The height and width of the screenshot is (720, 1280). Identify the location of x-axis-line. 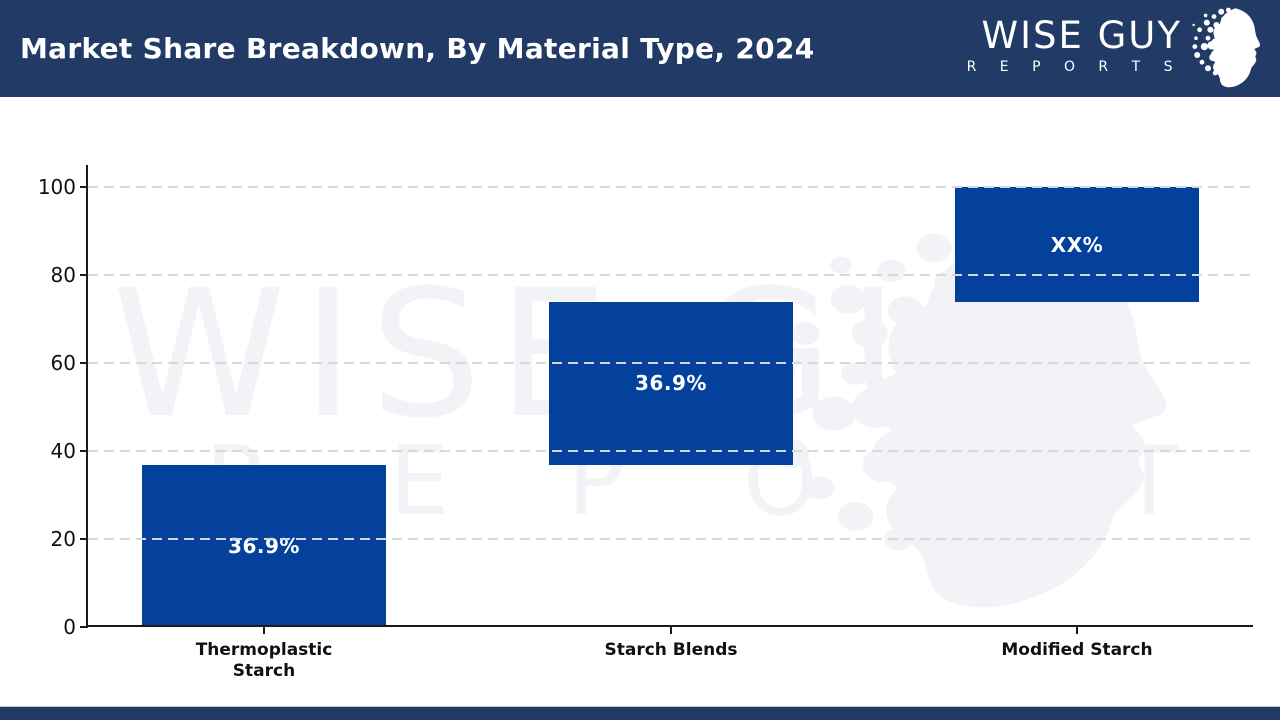
(669, 626).